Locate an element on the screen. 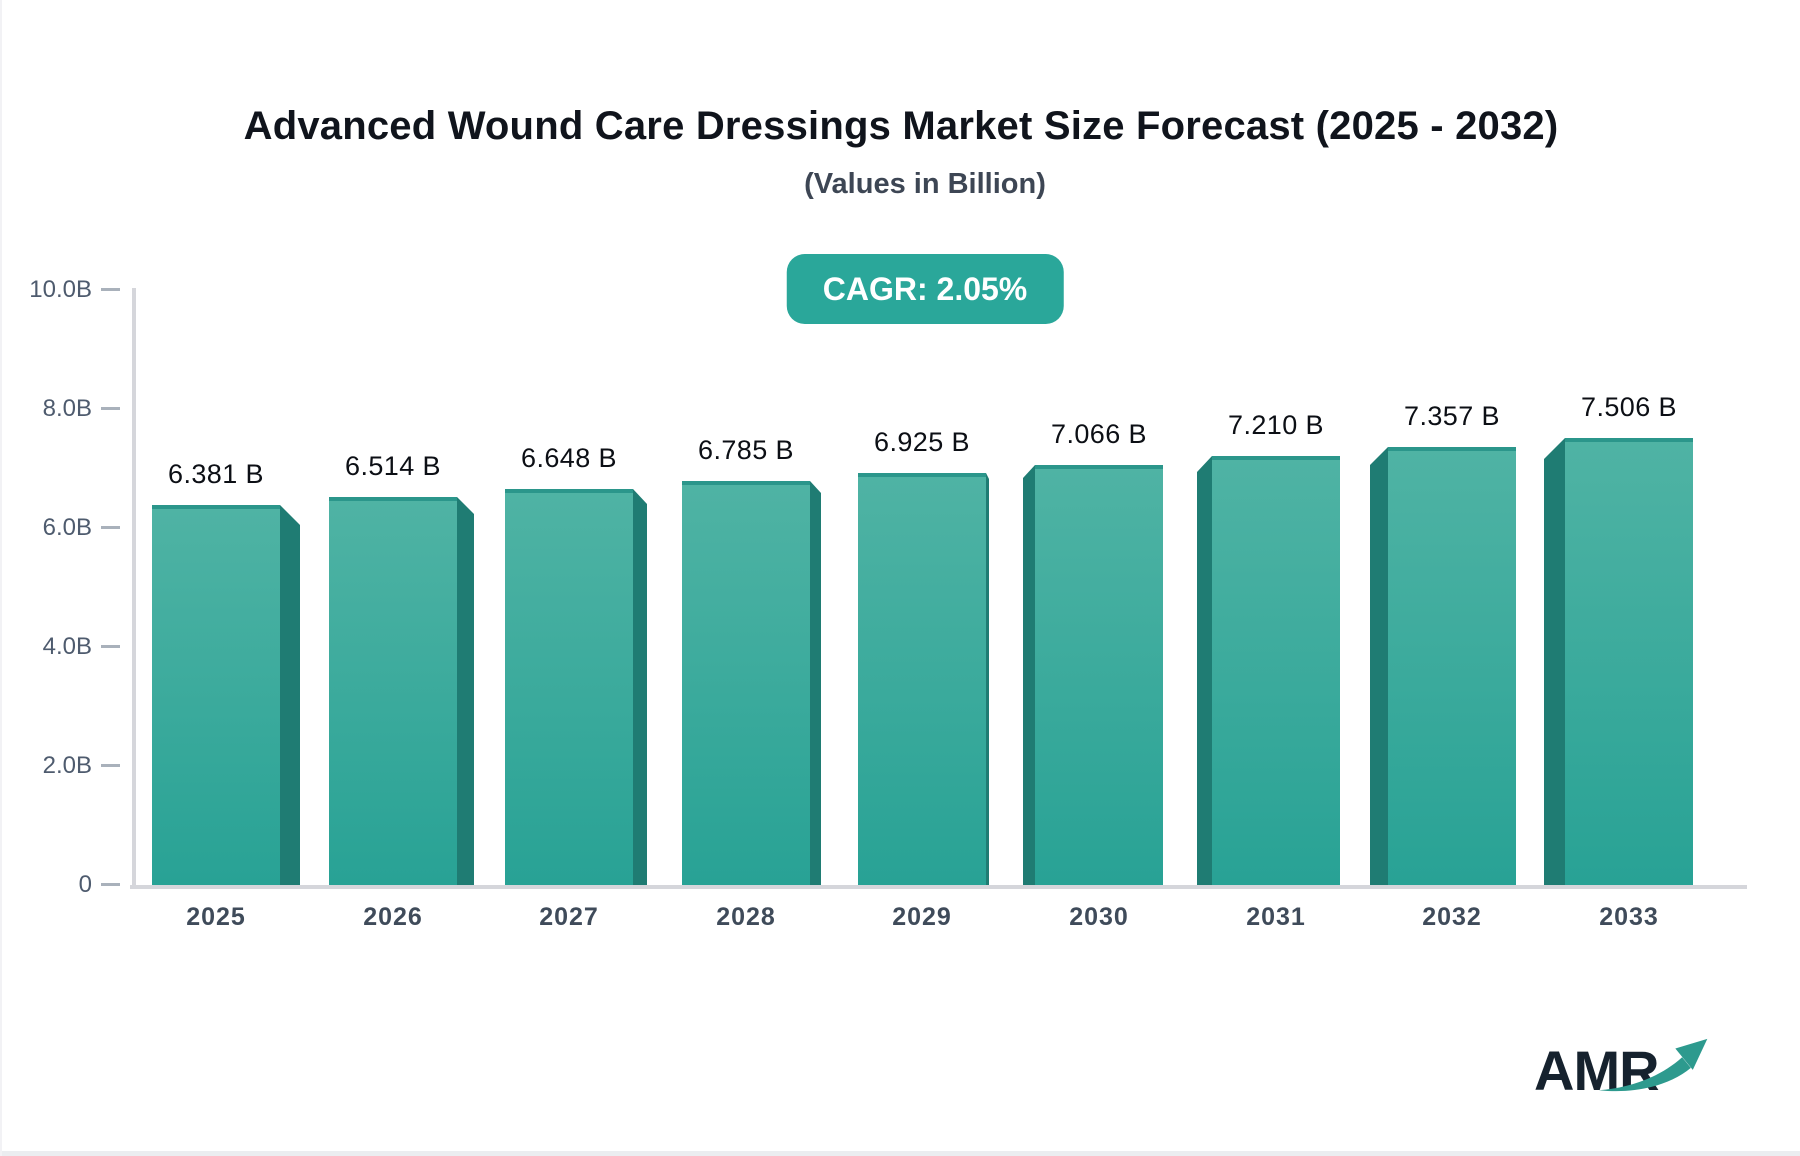 The width and height of the screenshot is (1800, 1156). x-axis-line is located at coordinates (938, 887).